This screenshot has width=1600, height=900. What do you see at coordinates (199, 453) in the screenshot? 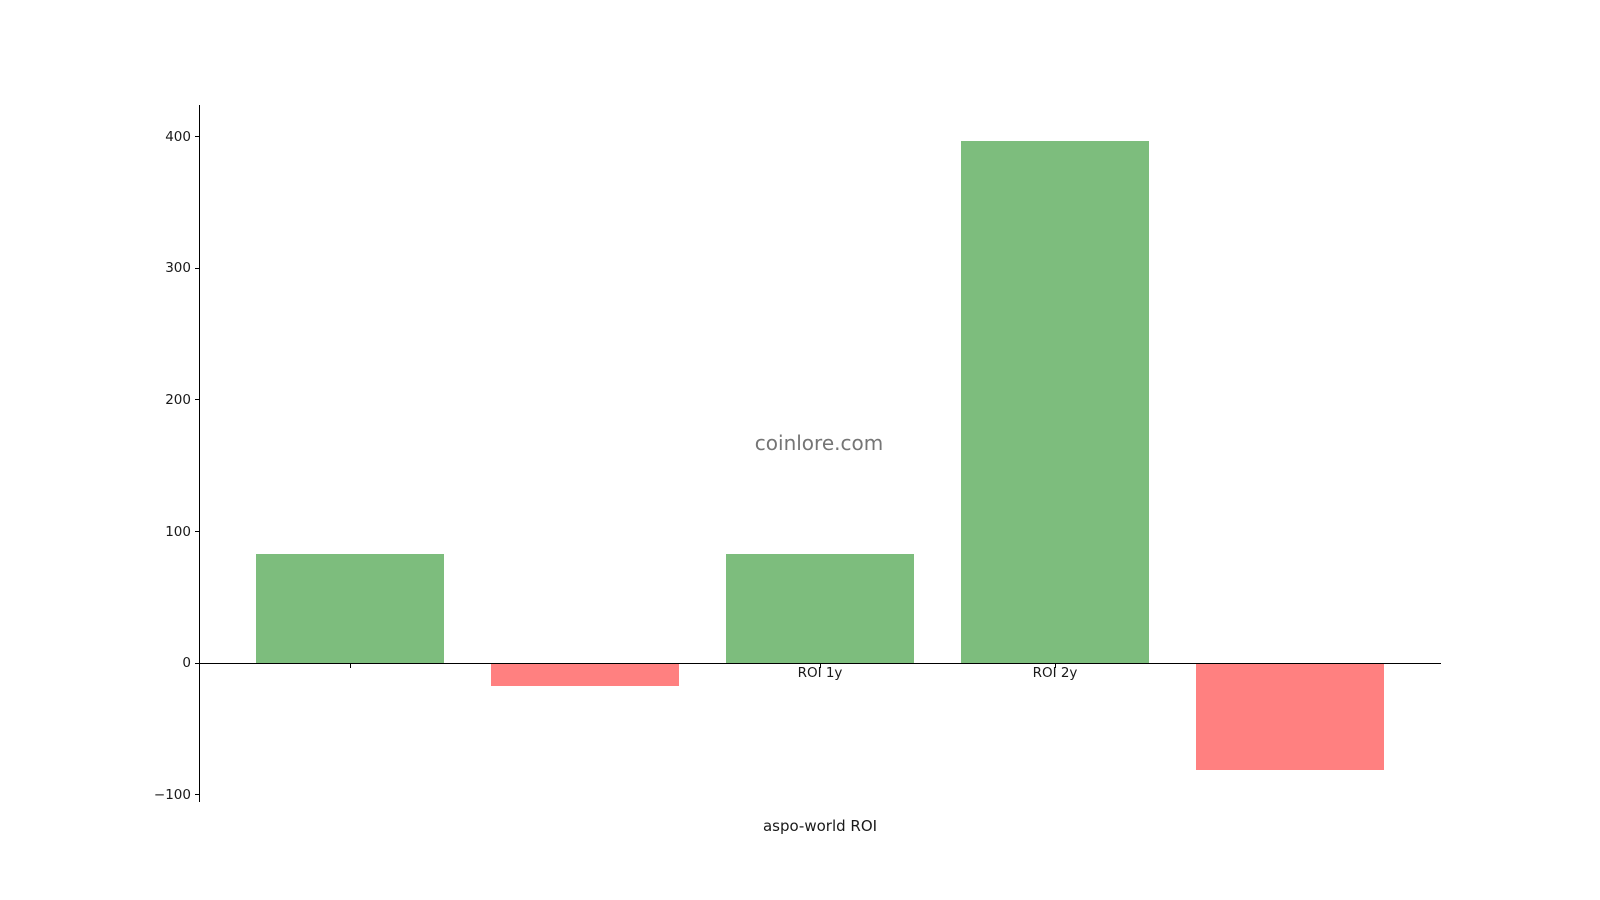
I see `y-axis-spine` at bounding box center [199, 453].